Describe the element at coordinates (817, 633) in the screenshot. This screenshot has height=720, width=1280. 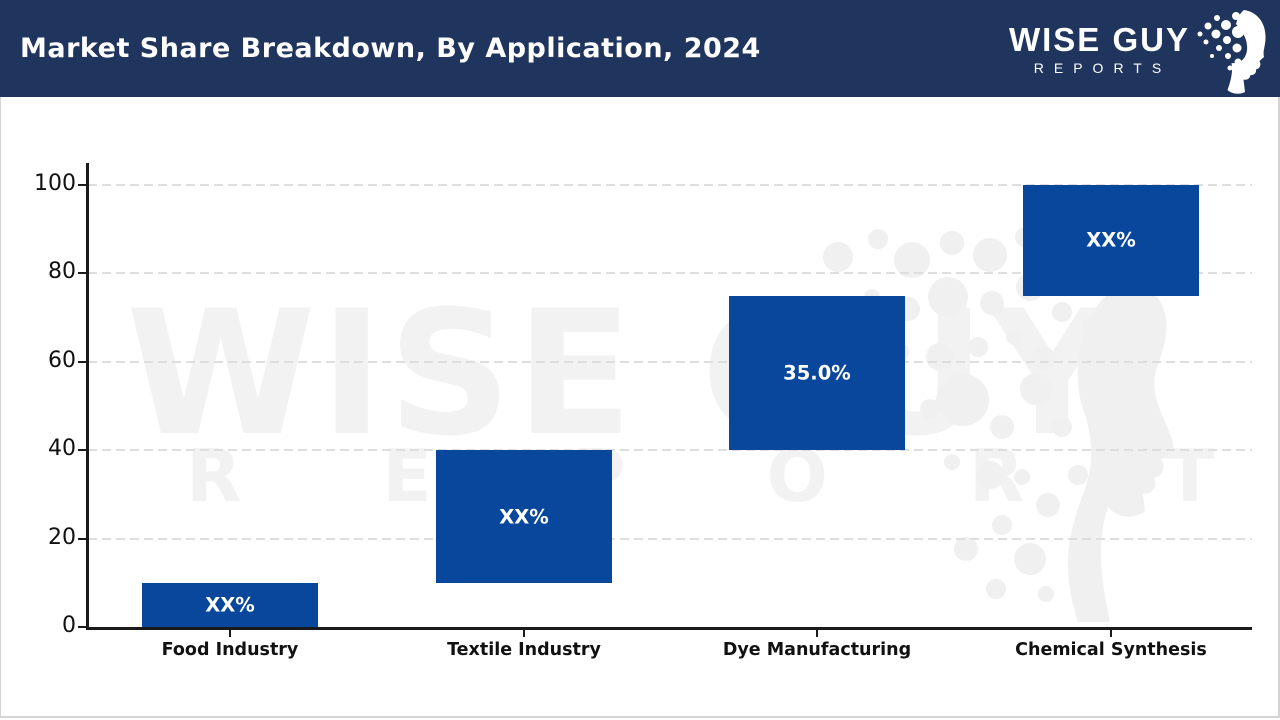
I see `x-tick-mark-dye-manufacturing` at that location.